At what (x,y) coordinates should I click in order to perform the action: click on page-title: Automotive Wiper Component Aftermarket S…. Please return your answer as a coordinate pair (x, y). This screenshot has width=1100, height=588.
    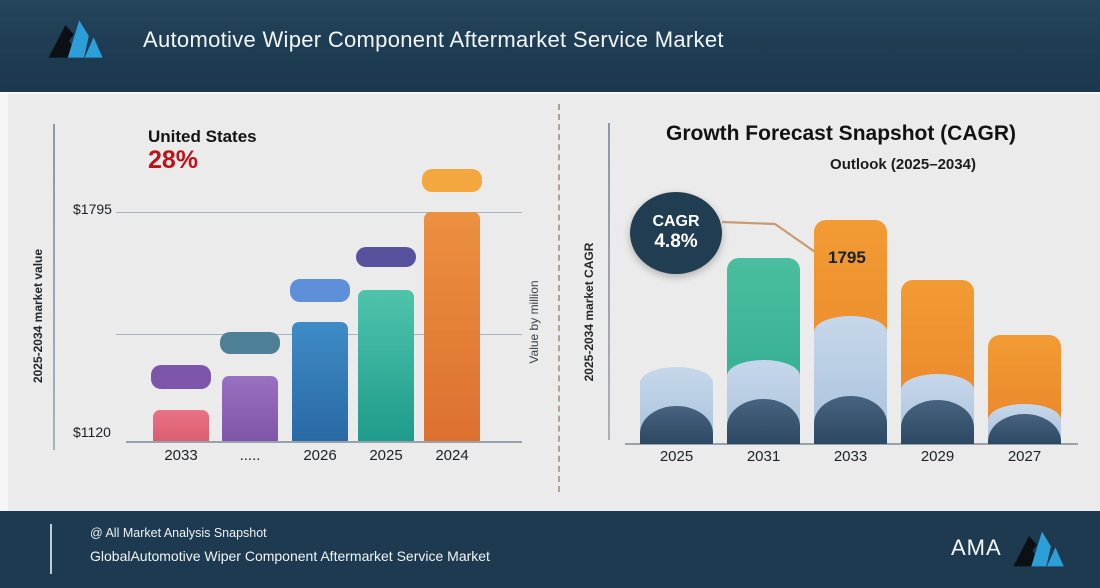
    Looking at the image, I should click on (433, 39).